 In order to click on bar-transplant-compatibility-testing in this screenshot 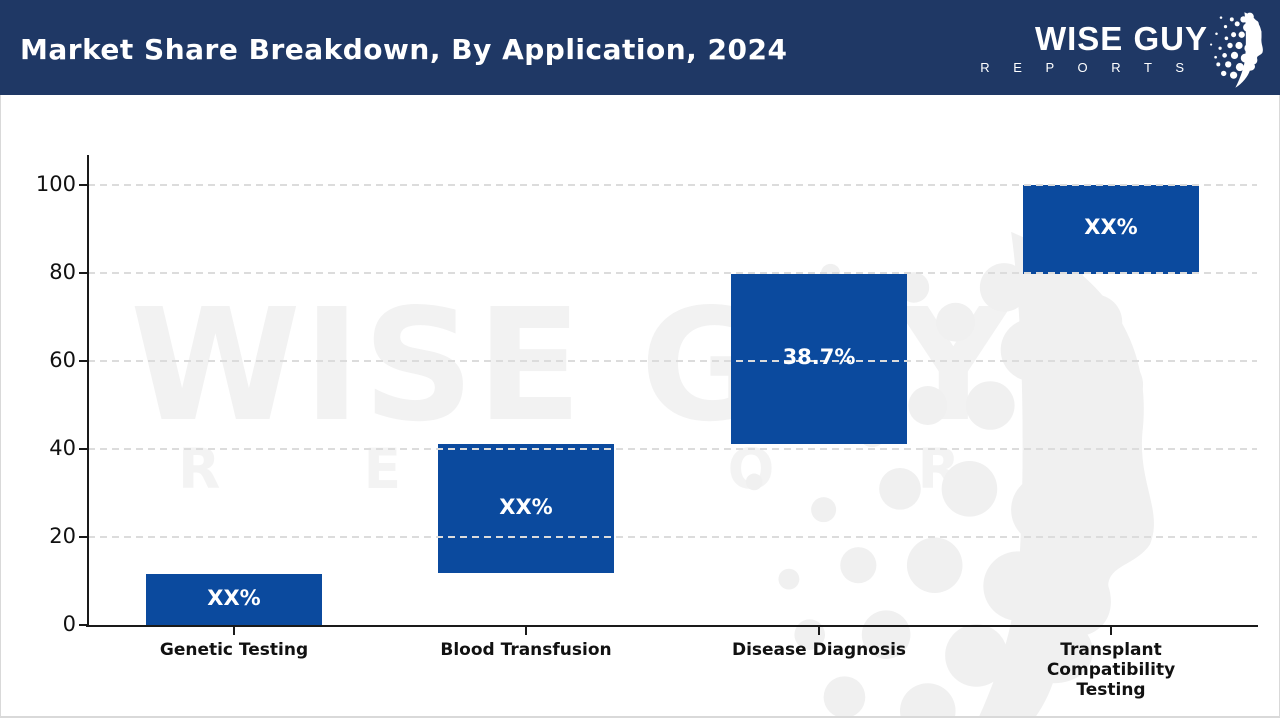, I will do `click(1111, 229)`.